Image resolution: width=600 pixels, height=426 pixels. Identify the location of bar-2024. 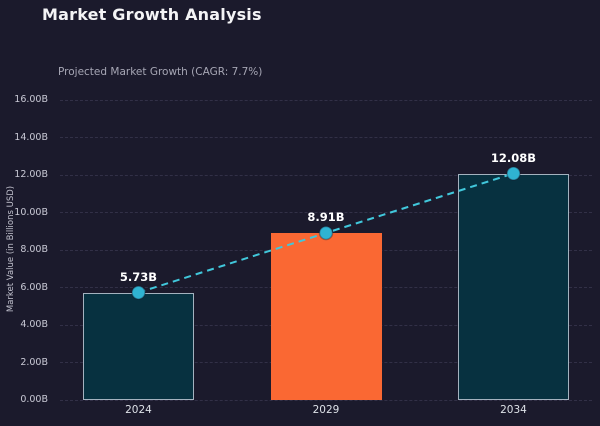
(138, 346).